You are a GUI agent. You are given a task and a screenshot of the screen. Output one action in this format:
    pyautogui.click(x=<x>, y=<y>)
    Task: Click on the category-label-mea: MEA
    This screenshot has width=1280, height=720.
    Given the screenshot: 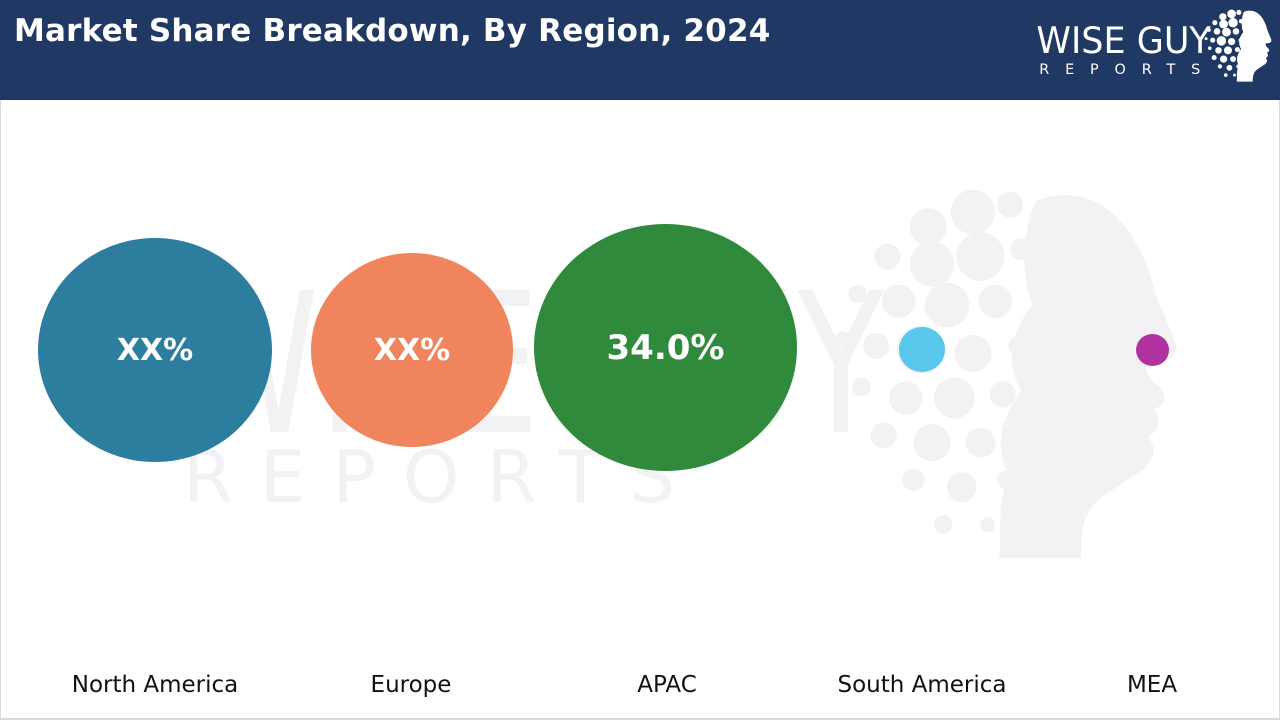 What is the action you would take?
    pyautogui.click(x=1152, y=685)
    